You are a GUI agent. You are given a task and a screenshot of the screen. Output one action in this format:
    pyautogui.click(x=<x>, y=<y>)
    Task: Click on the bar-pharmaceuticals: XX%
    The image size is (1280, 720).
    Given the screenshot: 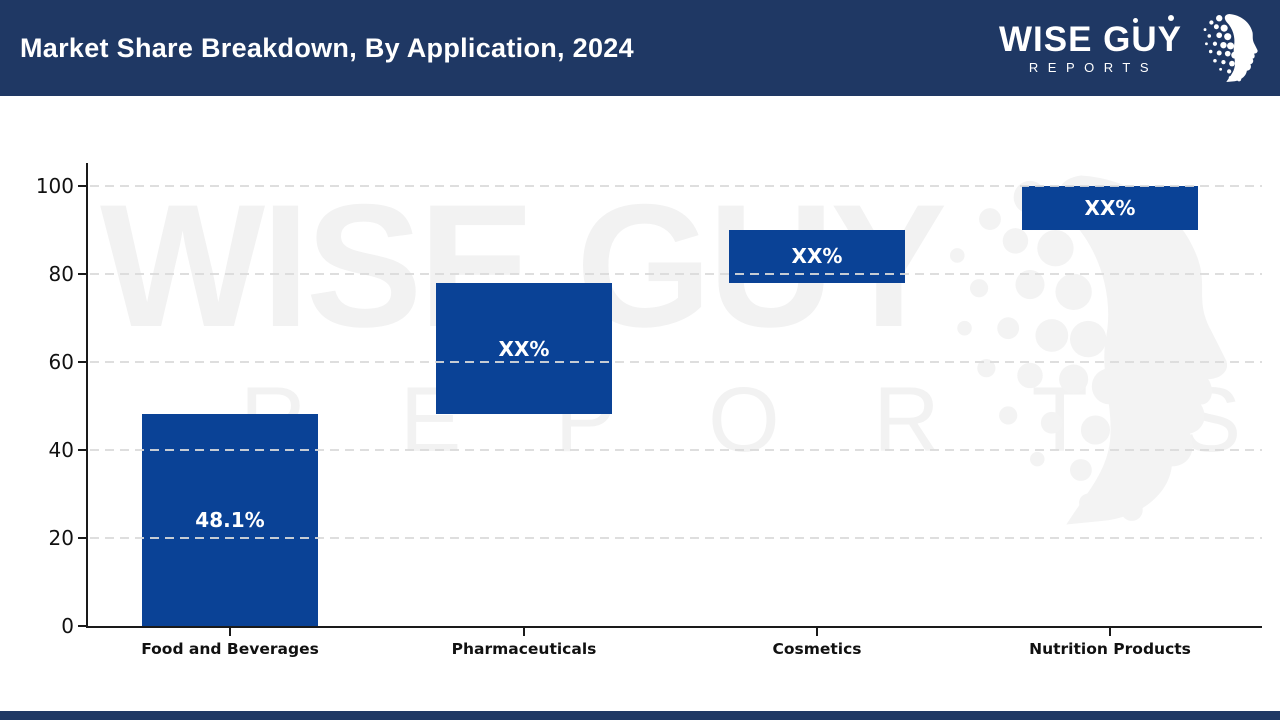 What is the action you would take?
    pyautogui.click(x=524, y=348)
    